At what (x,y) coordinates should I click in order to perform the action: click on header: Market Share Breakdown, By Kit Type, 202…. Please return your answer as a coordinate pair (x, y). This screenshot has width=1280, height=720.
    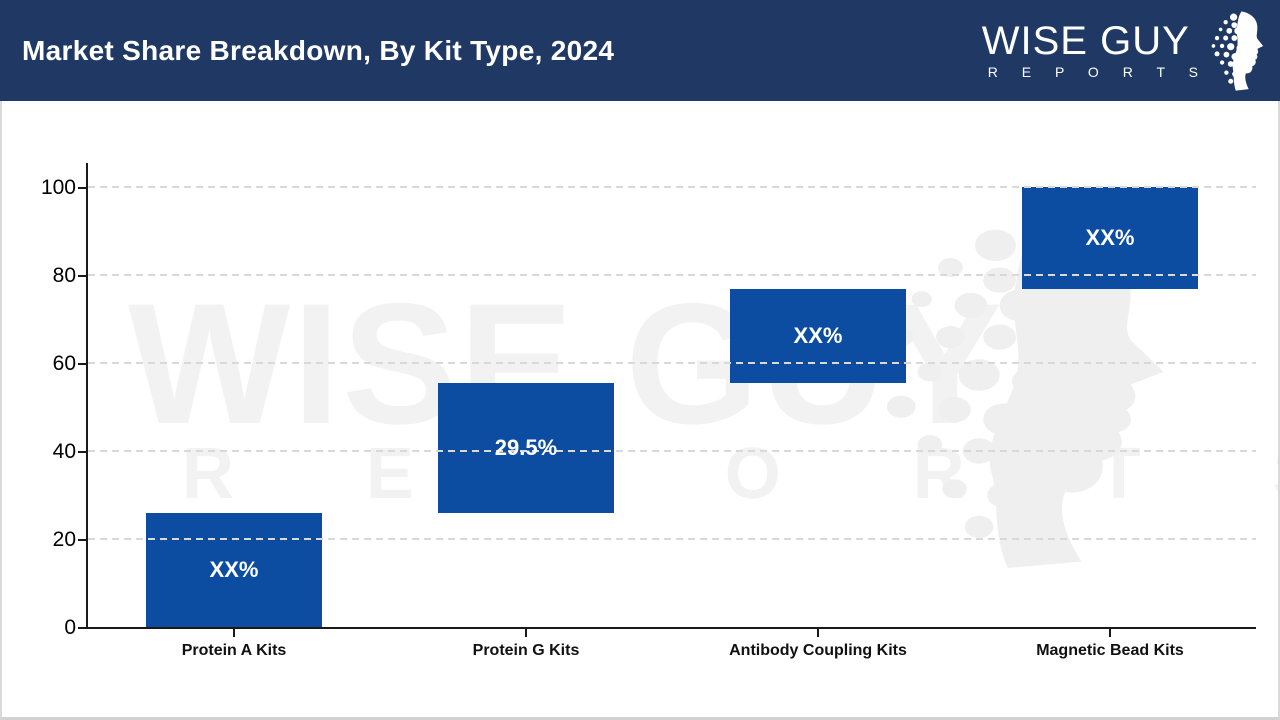
    Looking at the image, I should click on (640, 50).